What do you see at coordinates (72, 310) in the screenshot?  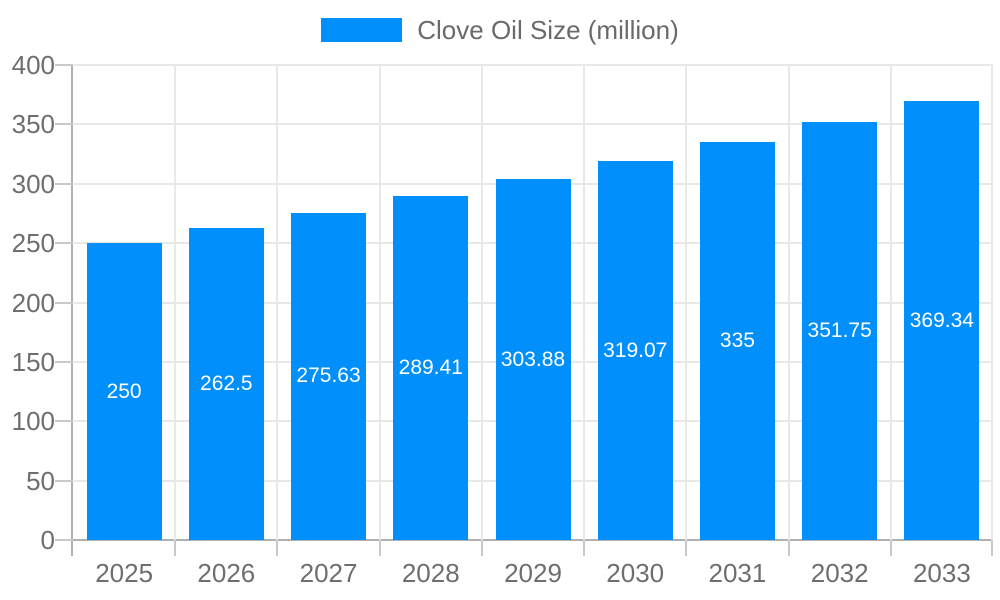 I see `y-axis-line` at bounding box center [72, 310].